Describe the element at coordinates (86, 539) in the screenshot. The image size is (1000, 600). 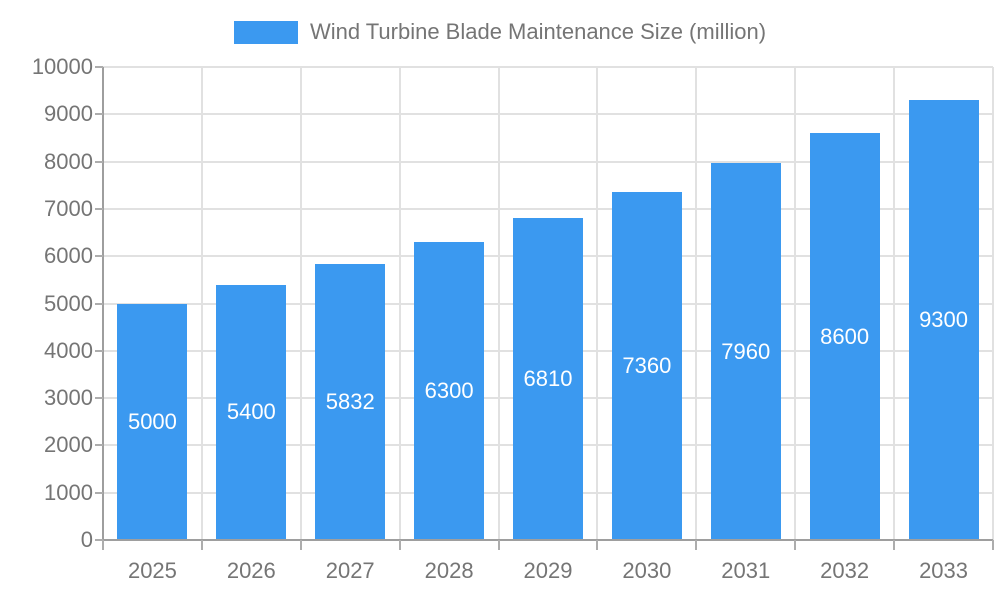
I see `y-tick-label: 0` at that location.